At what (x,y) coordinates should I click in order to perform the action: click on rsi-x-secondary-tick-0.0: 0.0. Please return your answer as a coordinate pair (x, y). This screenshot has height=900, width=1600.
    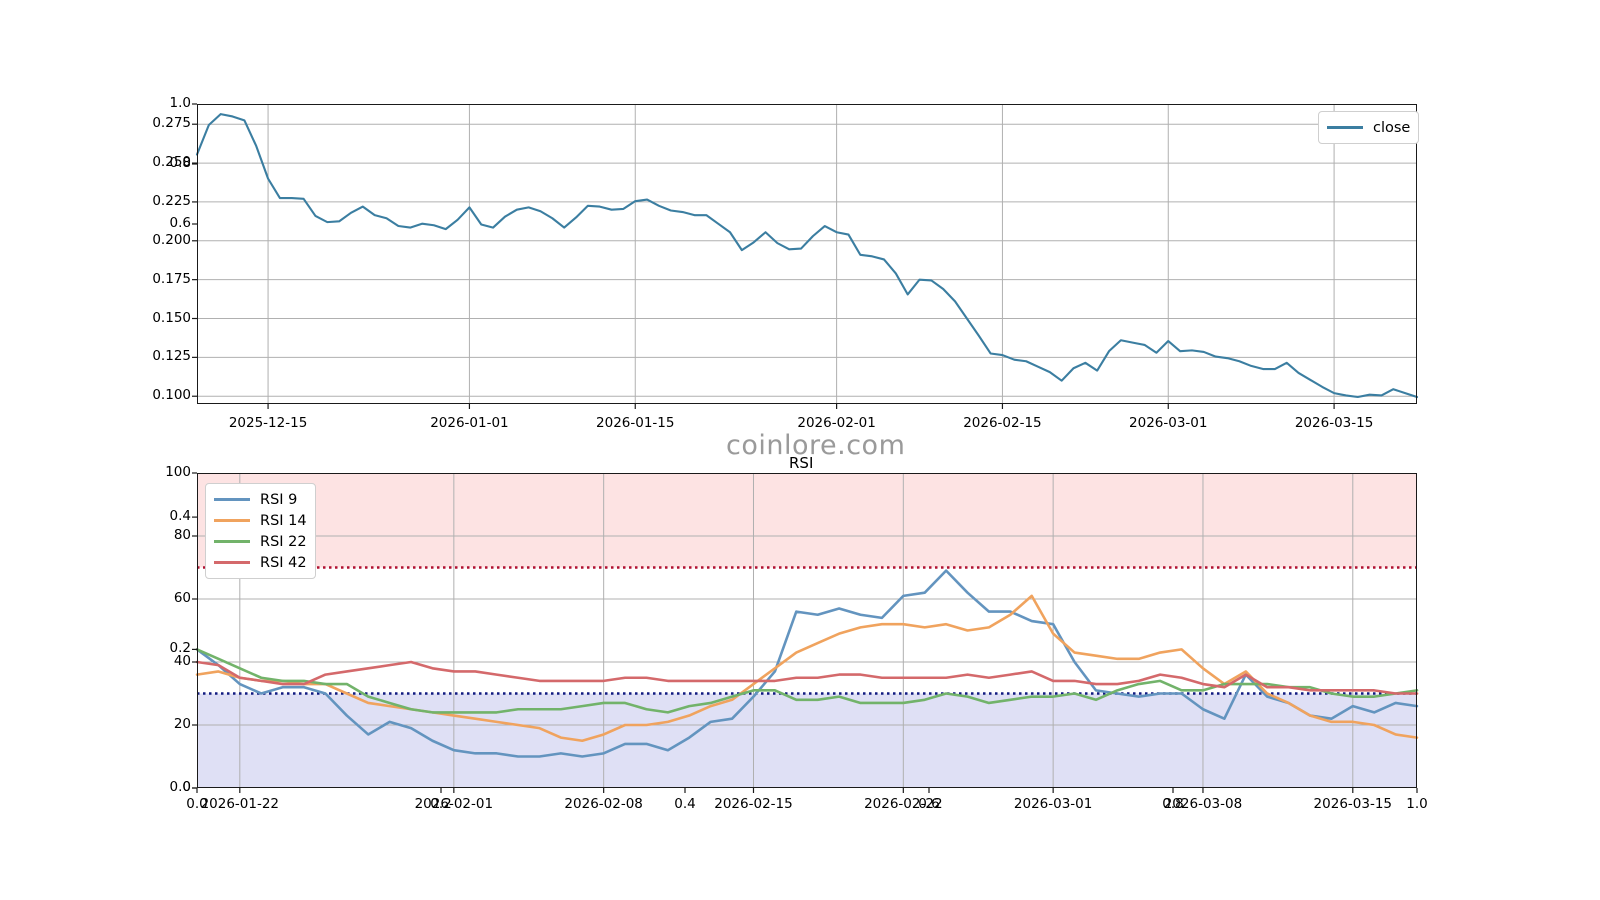
    Looking at the image, I should click on (197, 804).